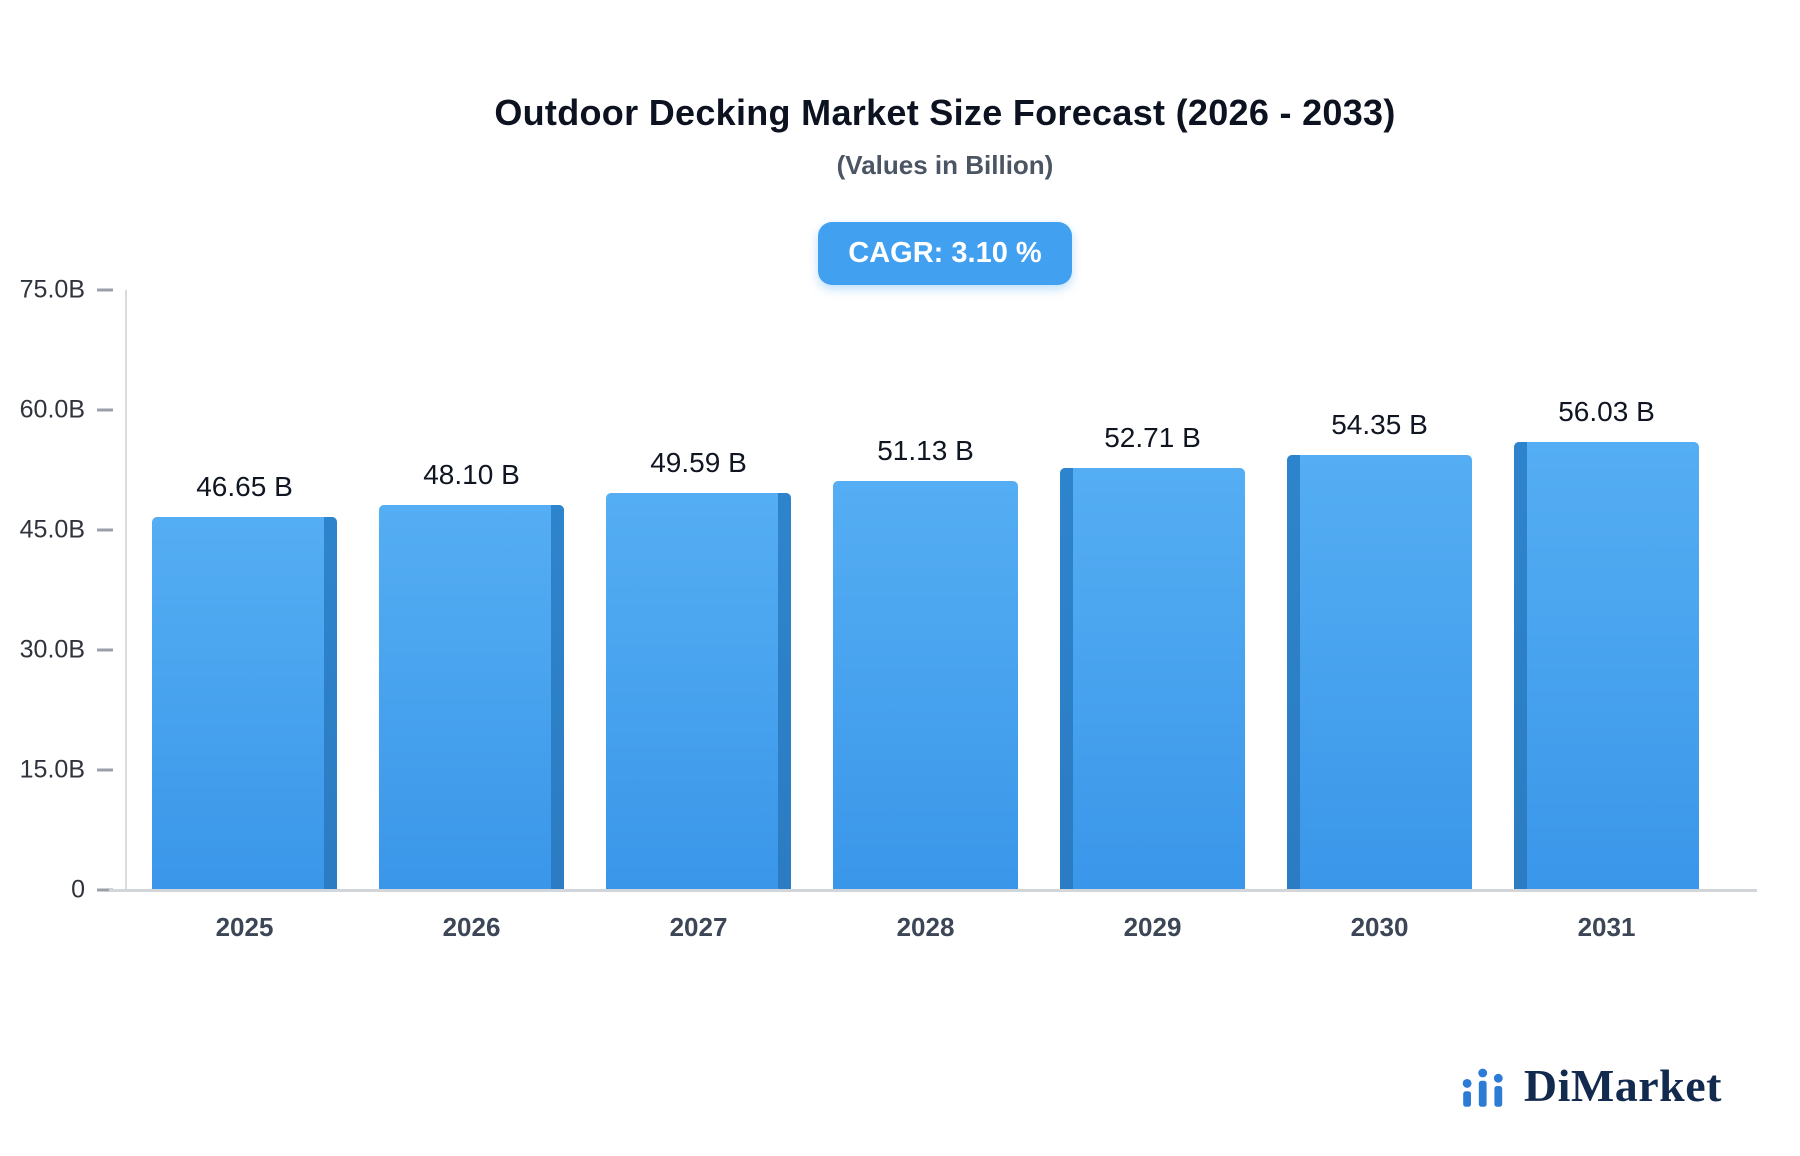 The width and height of the screenshot is (1800, 1156). I want to click on bar-value-label: 51.13 B, so click(925, 450).